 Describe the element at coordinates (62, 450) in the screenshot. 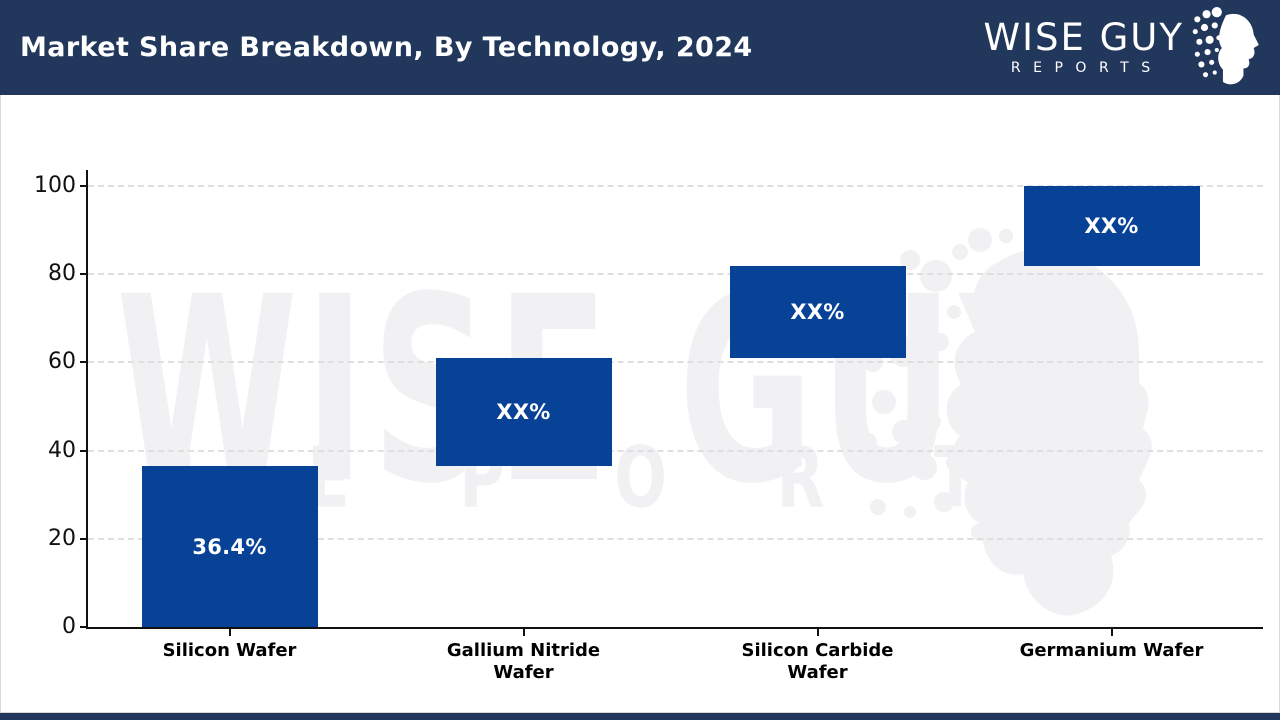

I see `y-axis-tick-label: 40` at that location.